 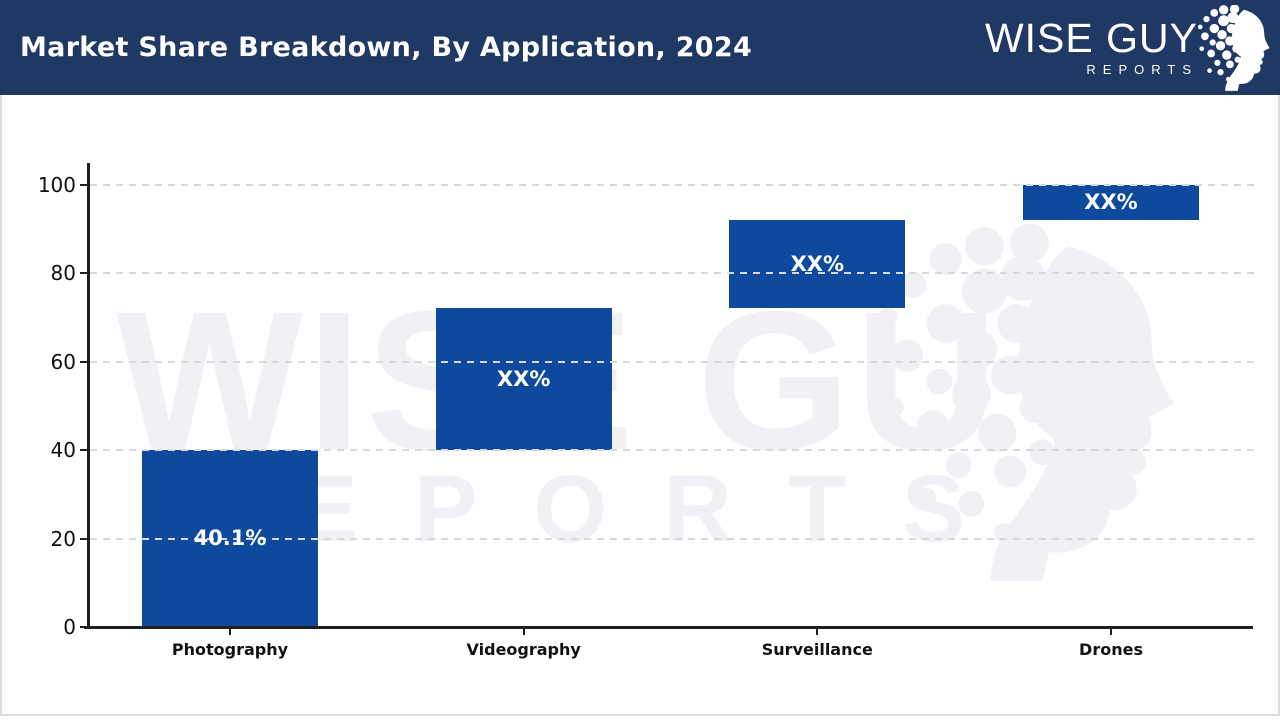 I want to click on logo-wise-guy: WISE GUY, so click(x=1091, y=38).